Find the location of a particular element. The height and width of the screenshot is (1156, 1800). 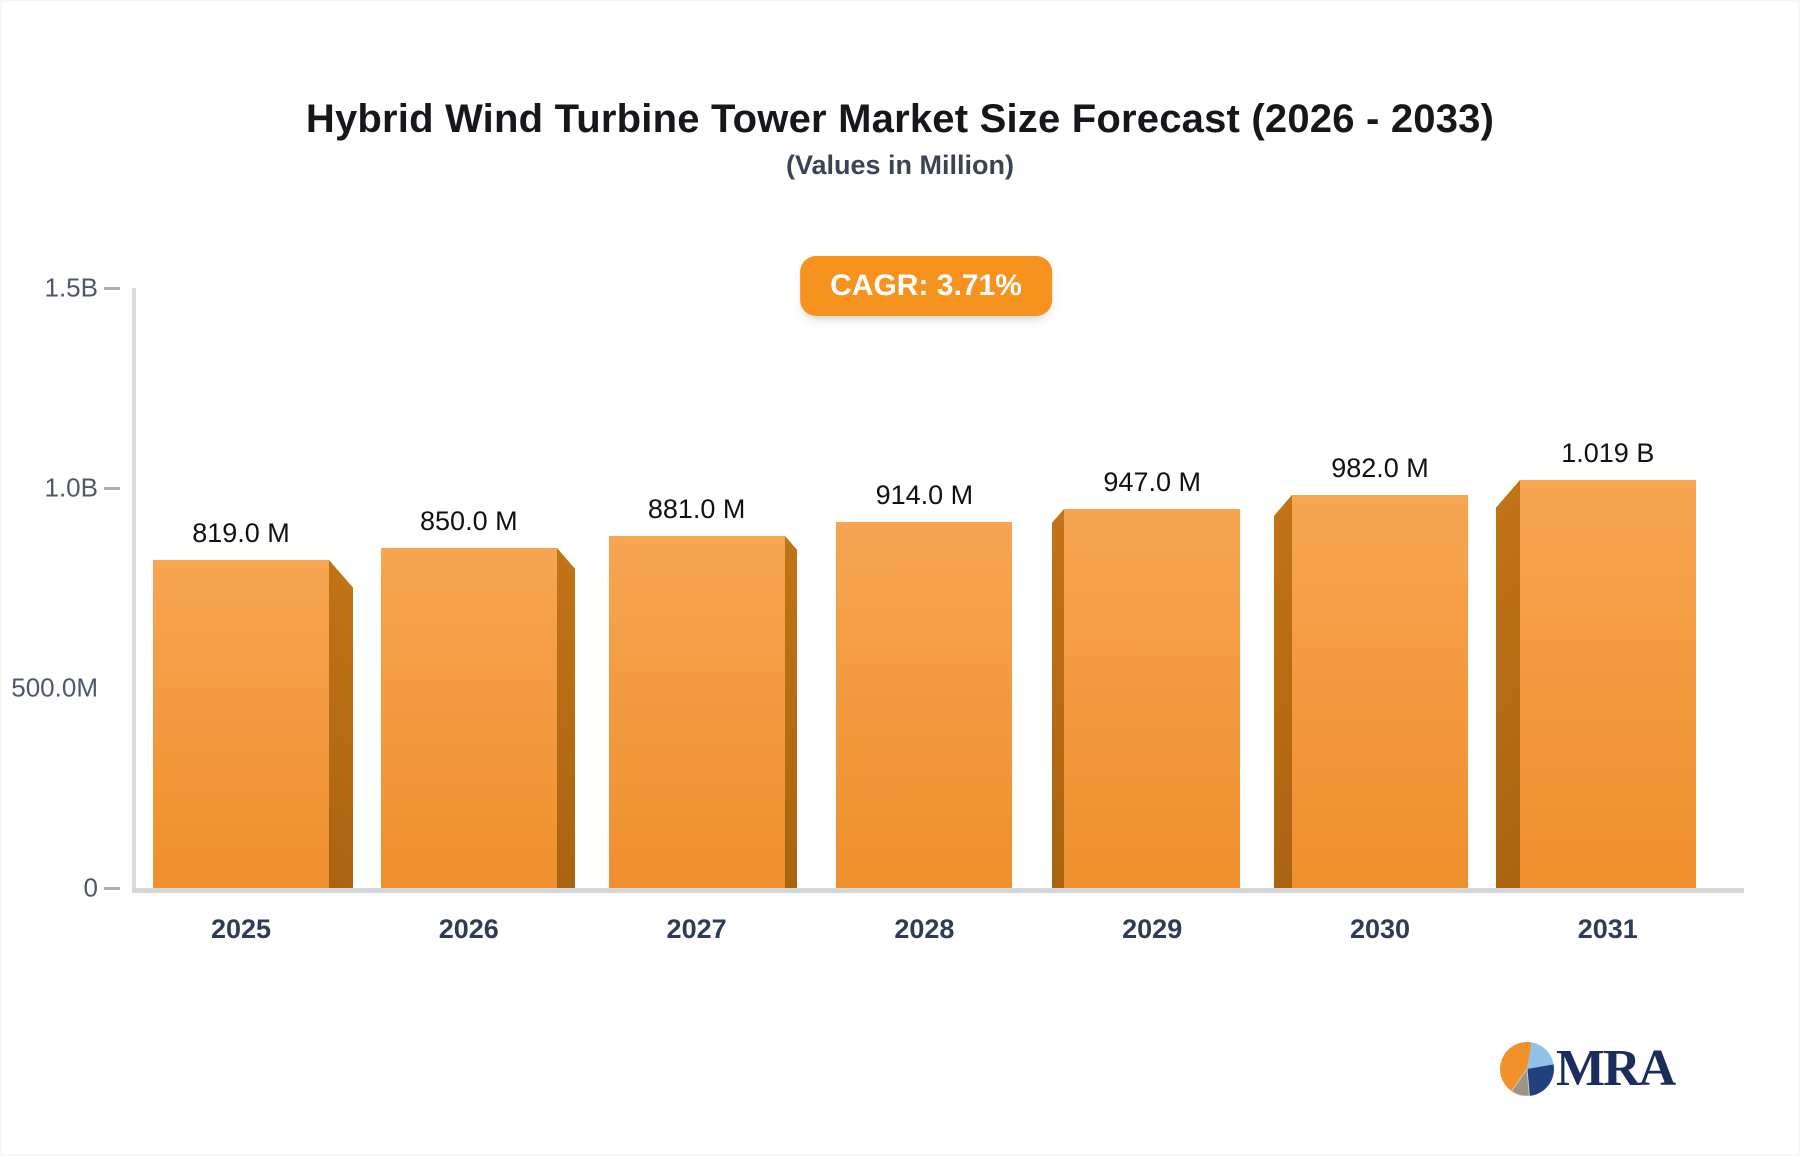

bar-value-label-2026: 850.0 M is located at coordinates (469, 521).